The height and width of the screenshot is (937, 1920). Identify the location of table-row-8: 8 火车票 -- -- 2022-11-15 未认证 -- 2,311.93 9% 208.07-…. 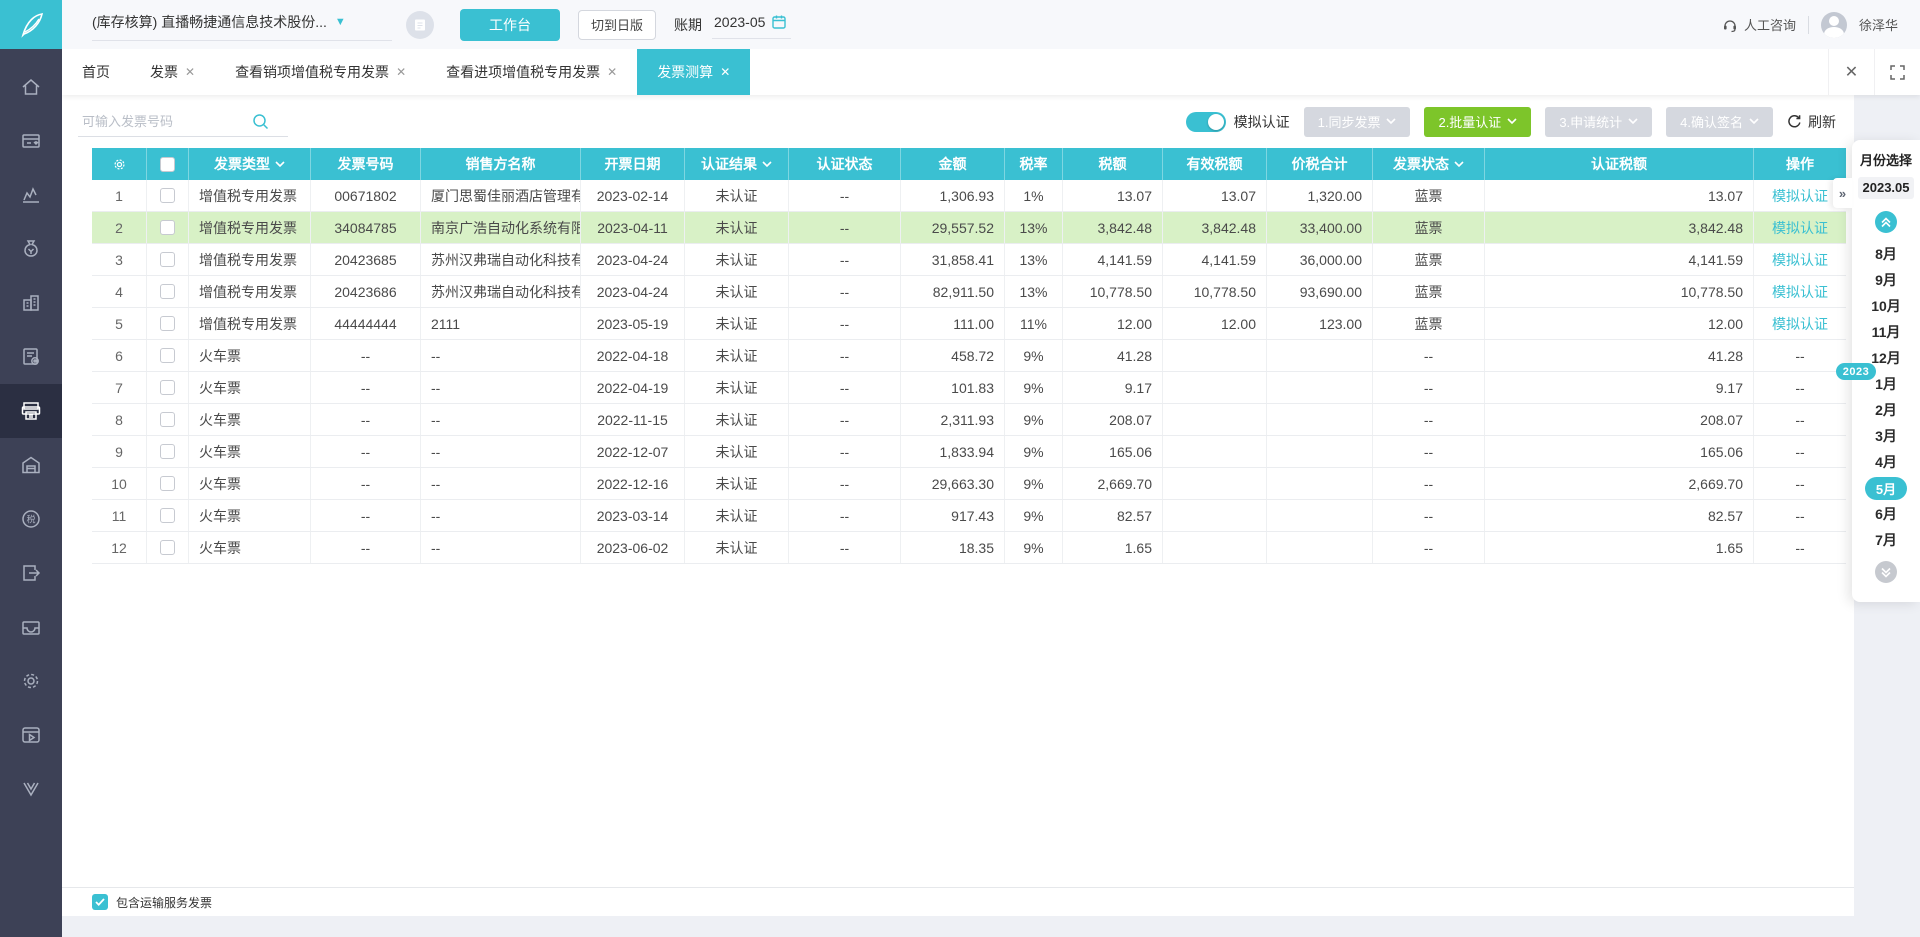
(969, 420).